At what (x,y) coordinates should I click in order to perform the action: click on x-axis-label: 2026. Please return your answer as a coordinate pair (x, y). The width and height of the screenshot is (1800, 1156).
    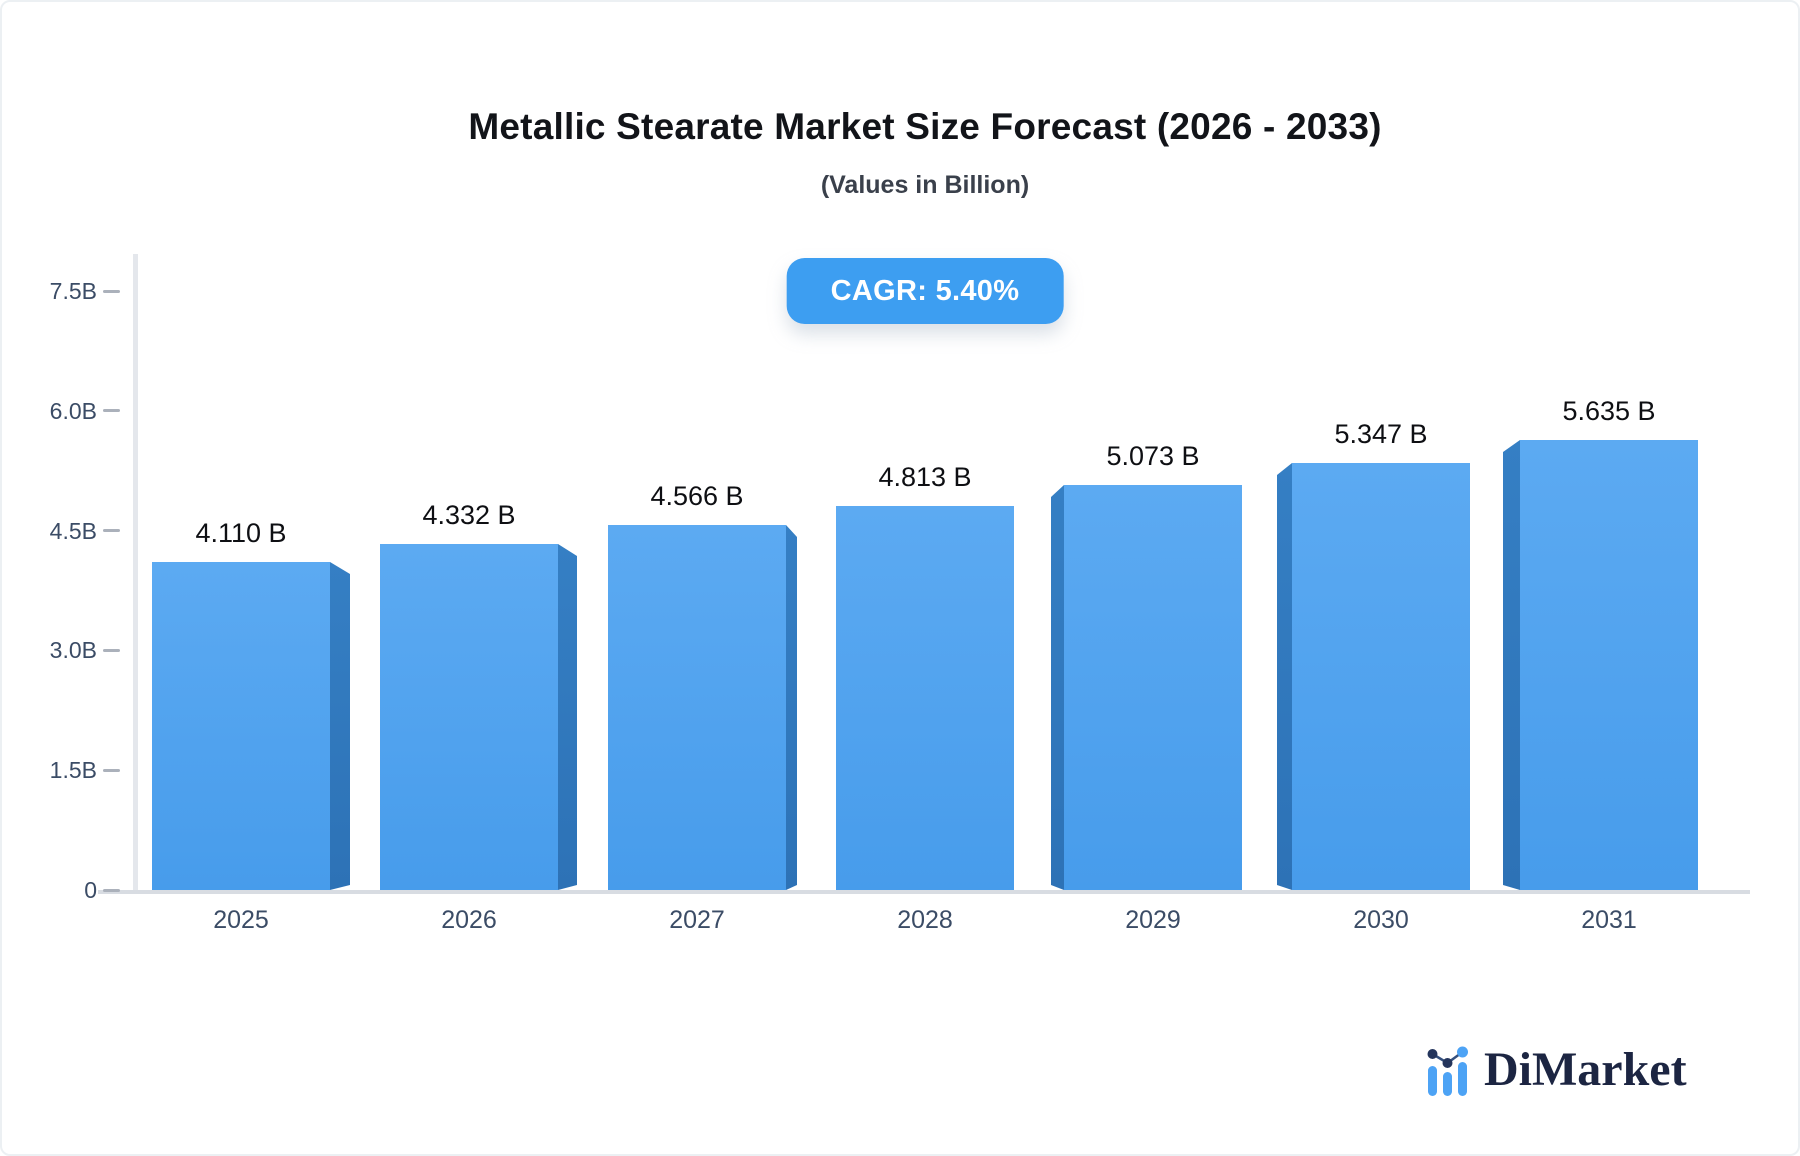
    Looking at the image, I should click on (469, 920).